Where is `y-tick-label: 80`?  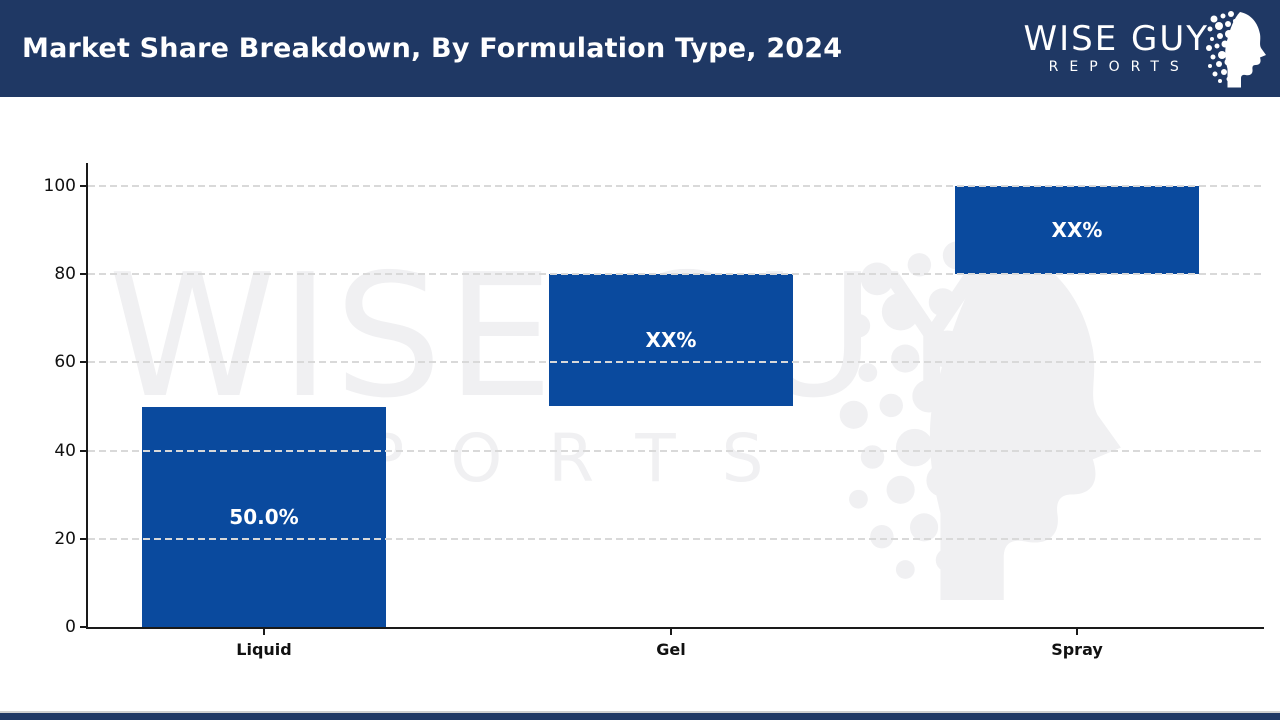 y-tick-label: 80 is located at coordinates (65, 274).